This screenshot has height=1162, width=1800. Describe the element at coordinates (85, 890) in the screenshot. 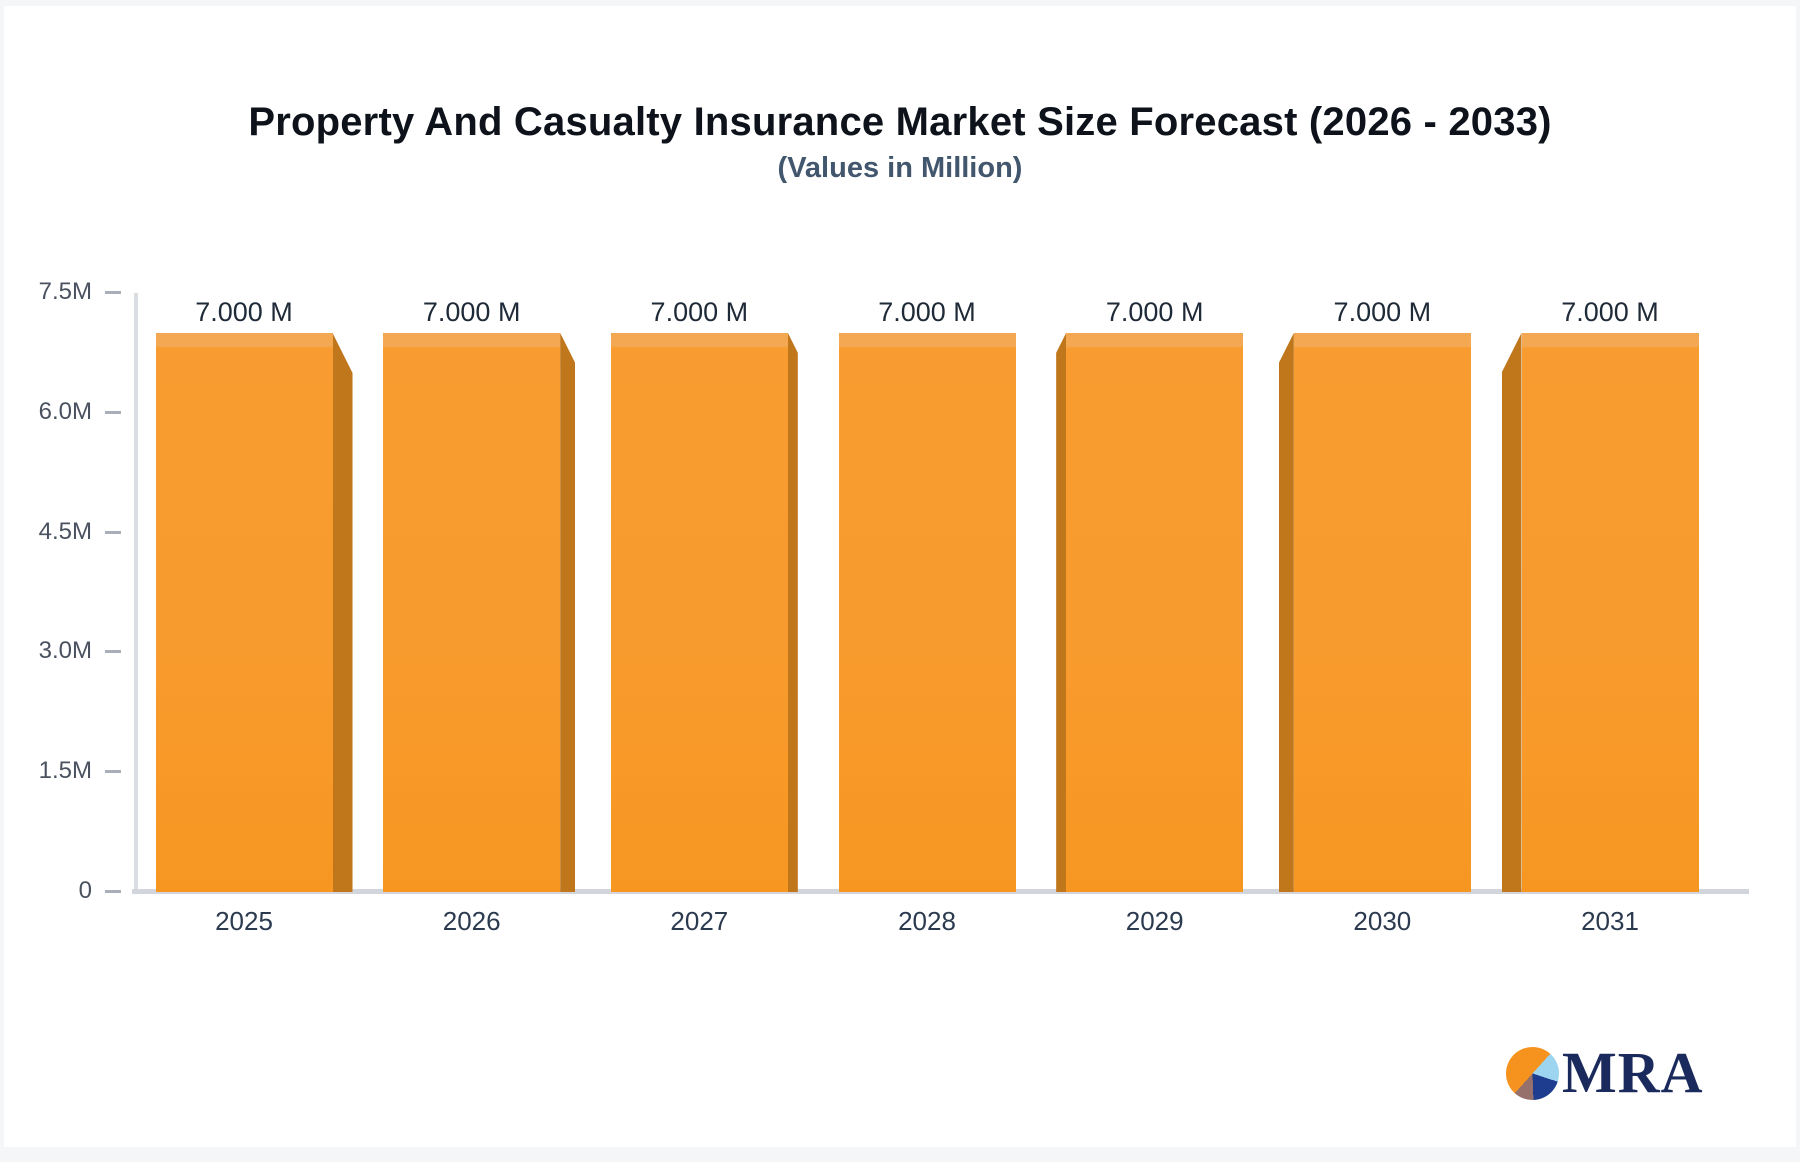

I see `y-tick-label: 0` at that location.